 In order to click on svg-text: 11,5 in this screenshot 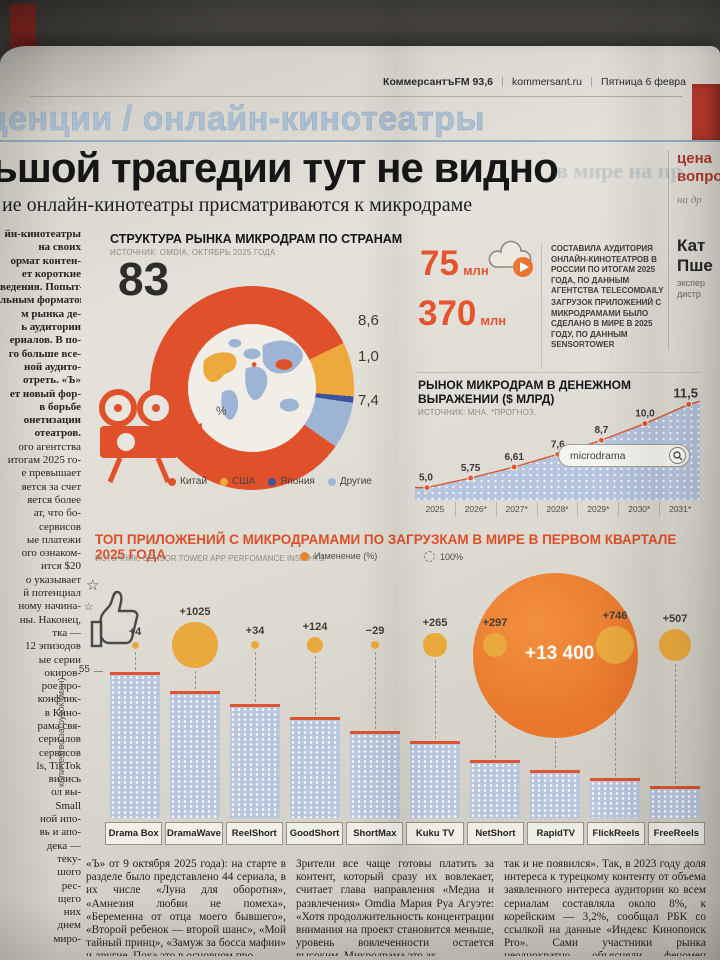, I will do `click(685, 392)`.